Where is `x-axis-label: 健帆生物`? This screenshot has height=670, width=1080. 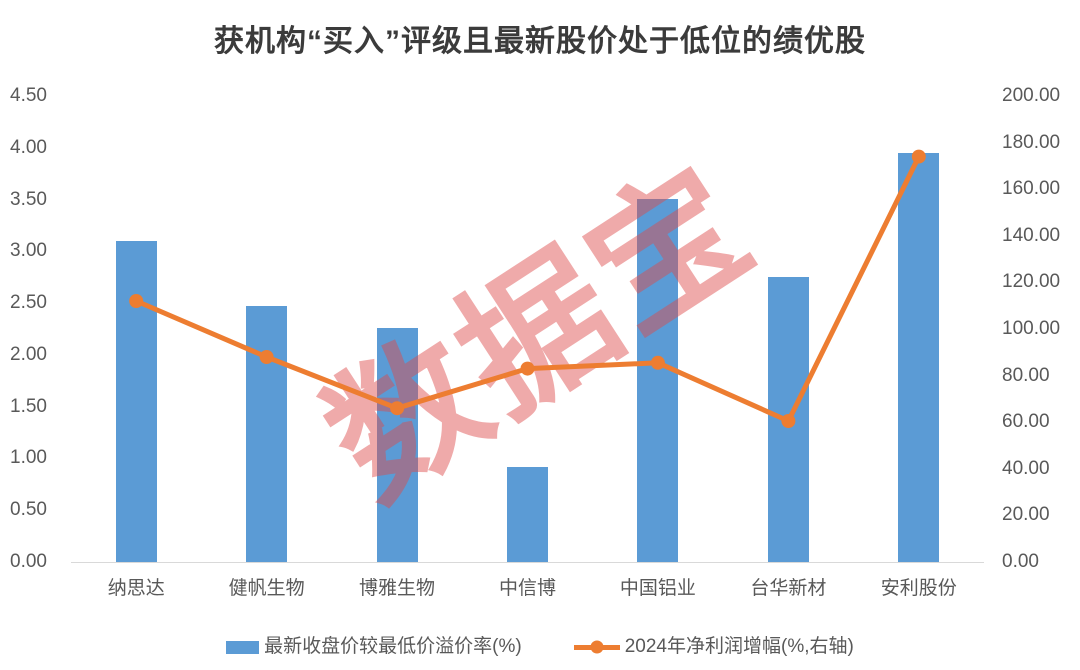 x-axis-label: 健帆生物 is located at coordinates (266, 588).